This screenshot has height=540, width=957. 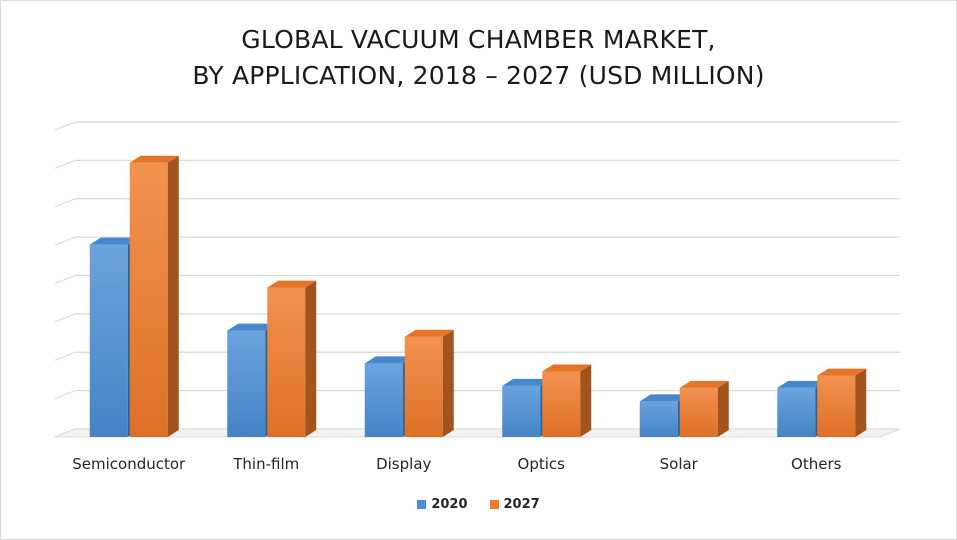 What do you see at coordinates (542, 464) in the screenshot?
I see `x-tick-label-optics: Optics` at bounding box center [542, 464].